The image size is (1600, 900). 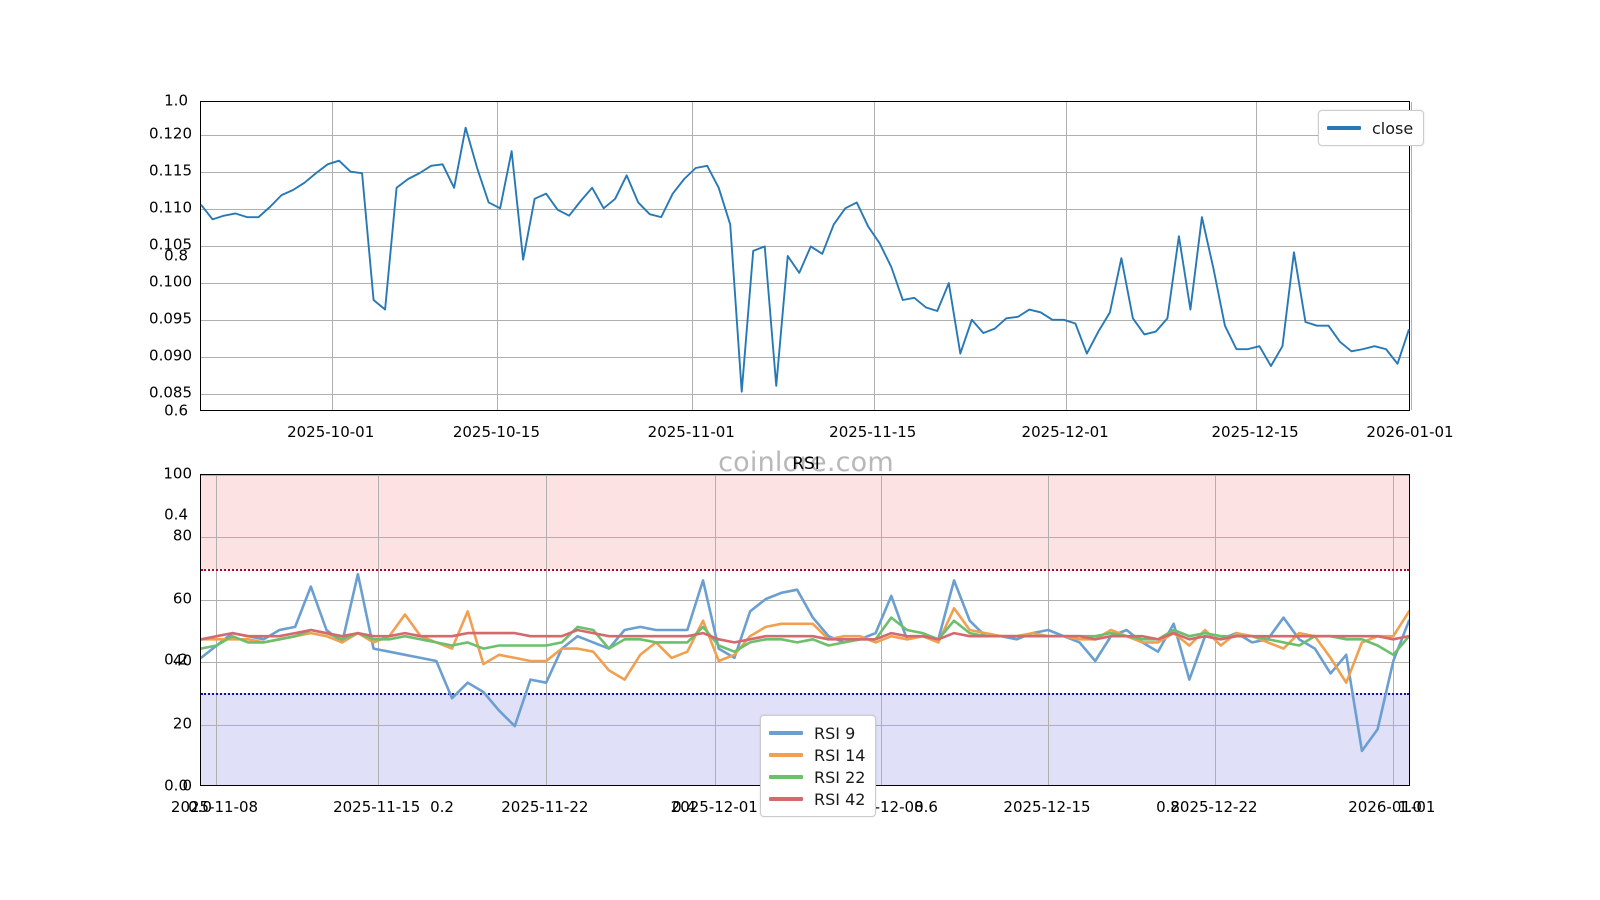 I want to click on close-color-swatch, so click(x=1344, y=128).